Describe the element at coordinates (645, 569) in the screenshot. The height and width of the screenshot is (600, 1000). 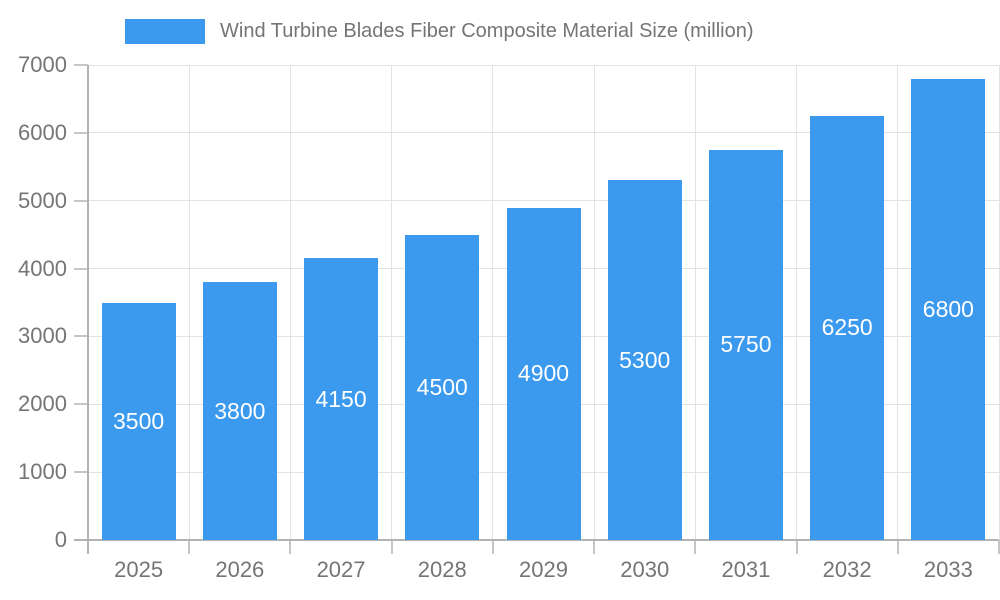
I see `x-axis-label: 2030` at that location.